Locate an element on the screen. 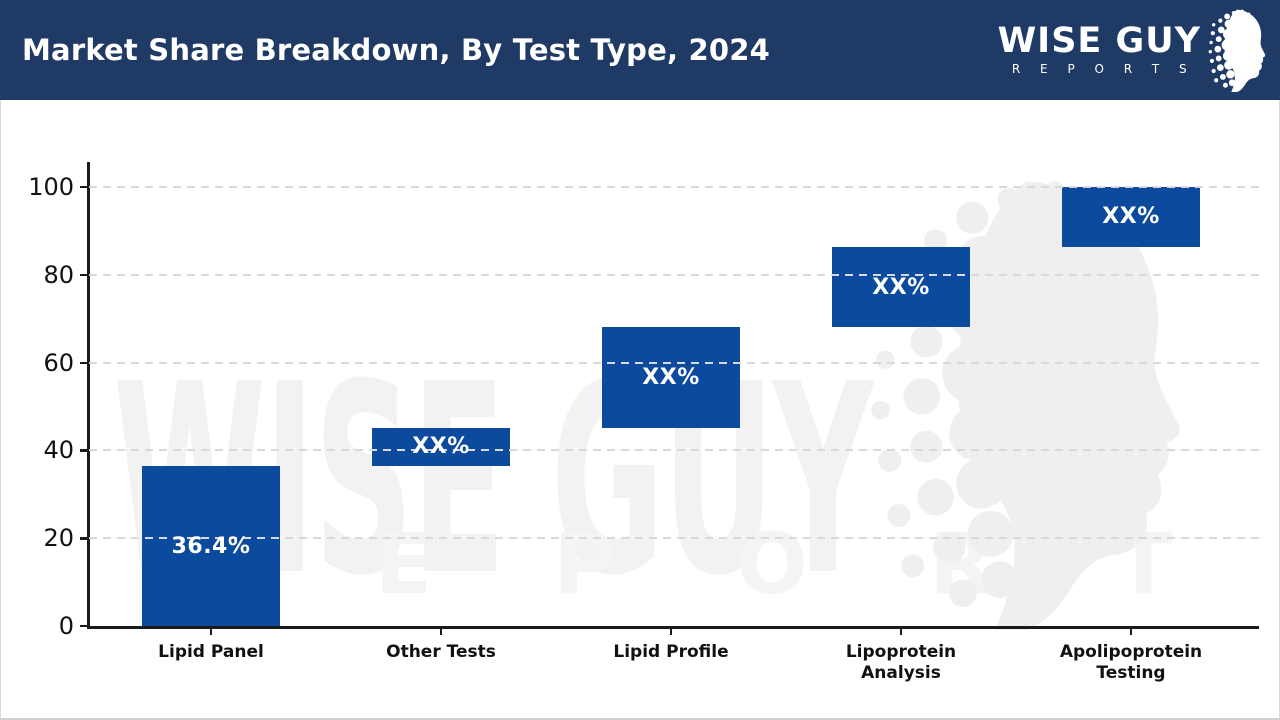  y-tick-label: 80 is located at coordinates (58, 274).